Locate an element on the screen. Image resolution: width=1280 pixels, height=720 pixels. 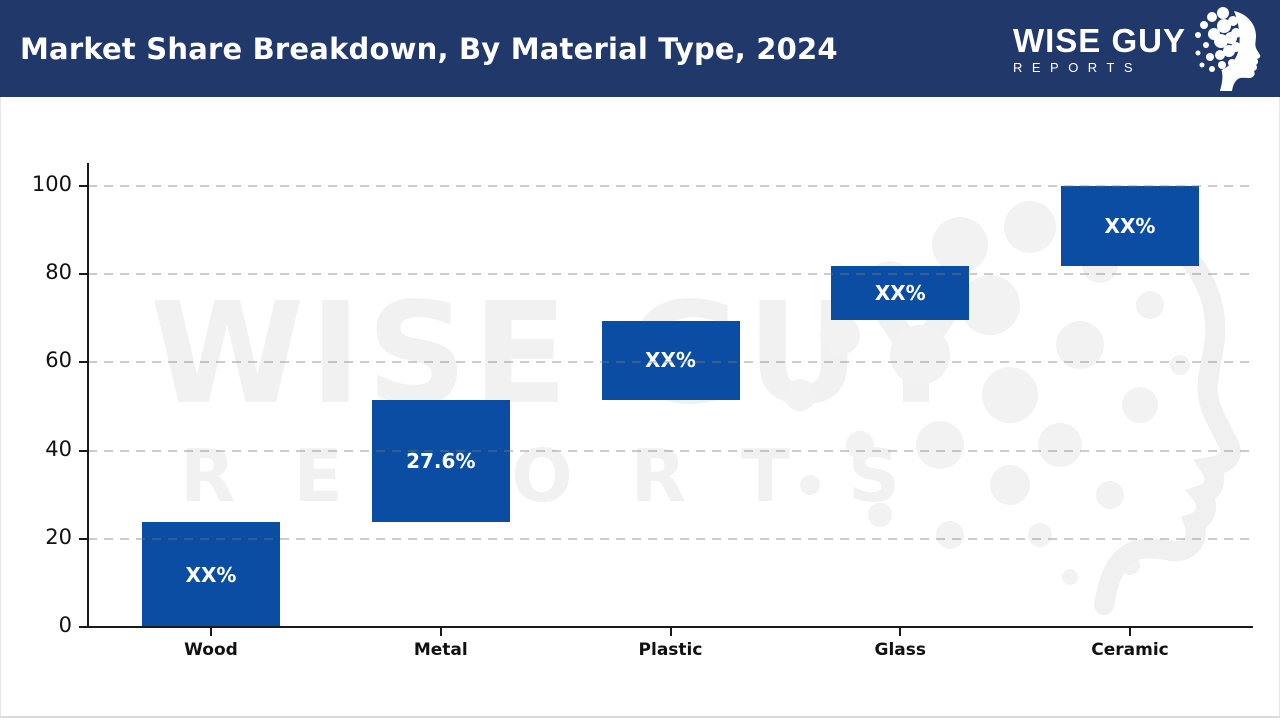
bar-value-label-glass: XX% is located at coordinates (900, 293).